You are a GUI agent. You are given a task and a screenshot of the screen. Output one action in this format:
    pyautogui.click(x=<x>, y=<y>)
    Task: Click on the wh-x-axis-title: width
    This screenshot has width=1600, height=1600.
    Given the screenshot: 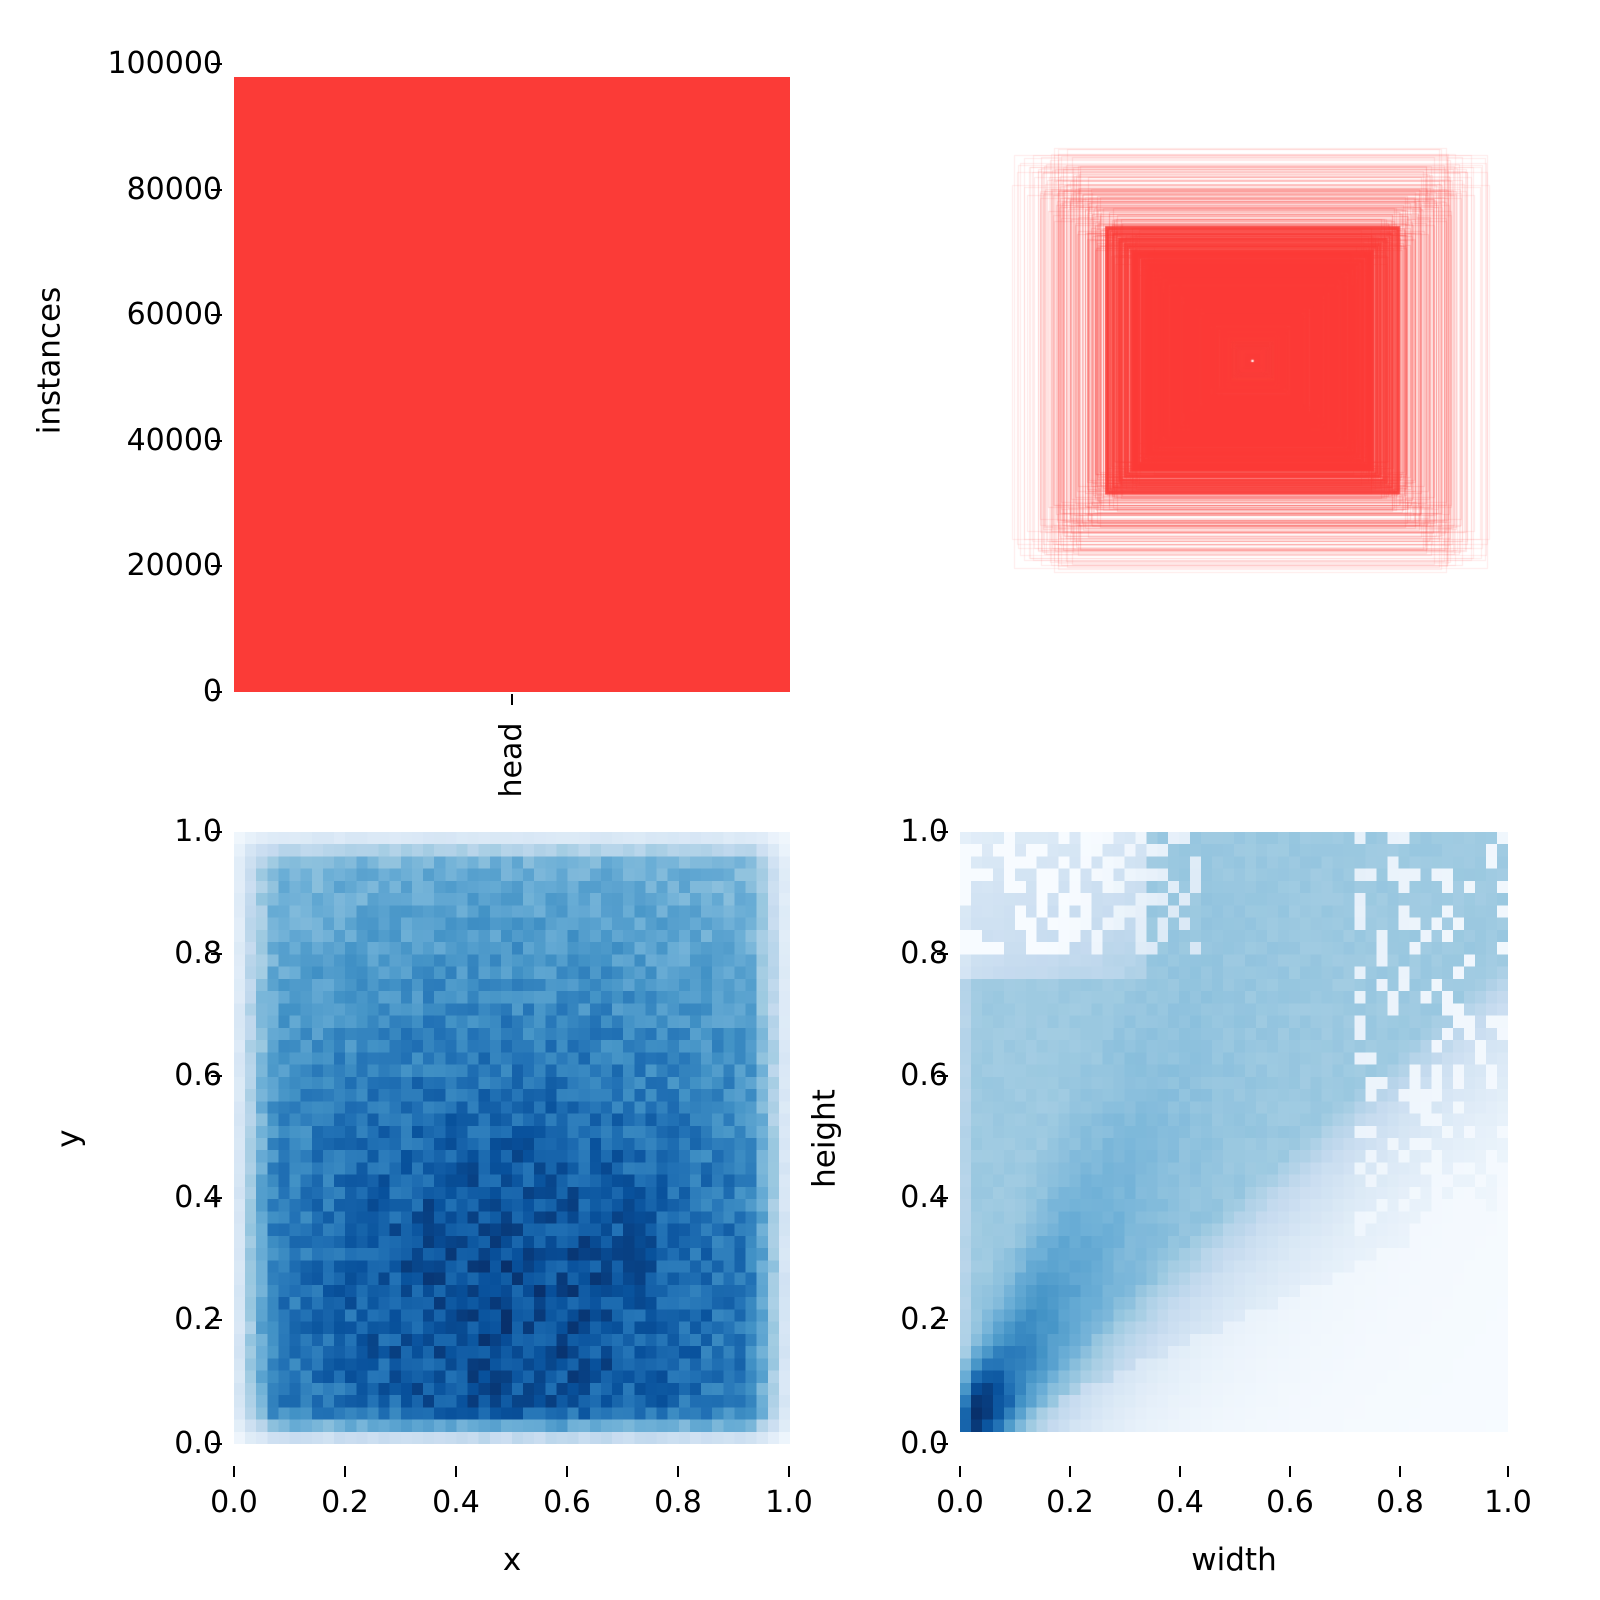 What is the action you would take?
    pyautogui.click(x=1234, y=1560)
    